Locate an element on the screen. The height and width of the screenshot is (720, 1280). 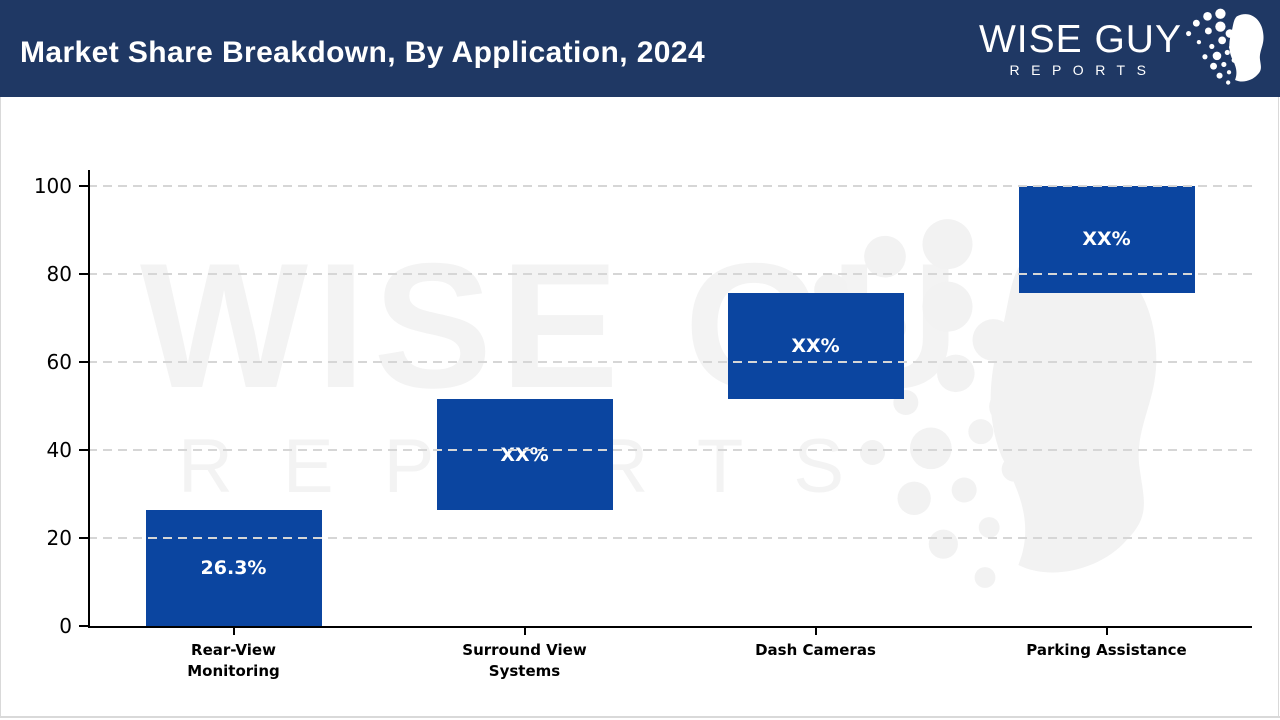
x-category-label-4: Parking Assistance is located at coordinates (1106, 650).